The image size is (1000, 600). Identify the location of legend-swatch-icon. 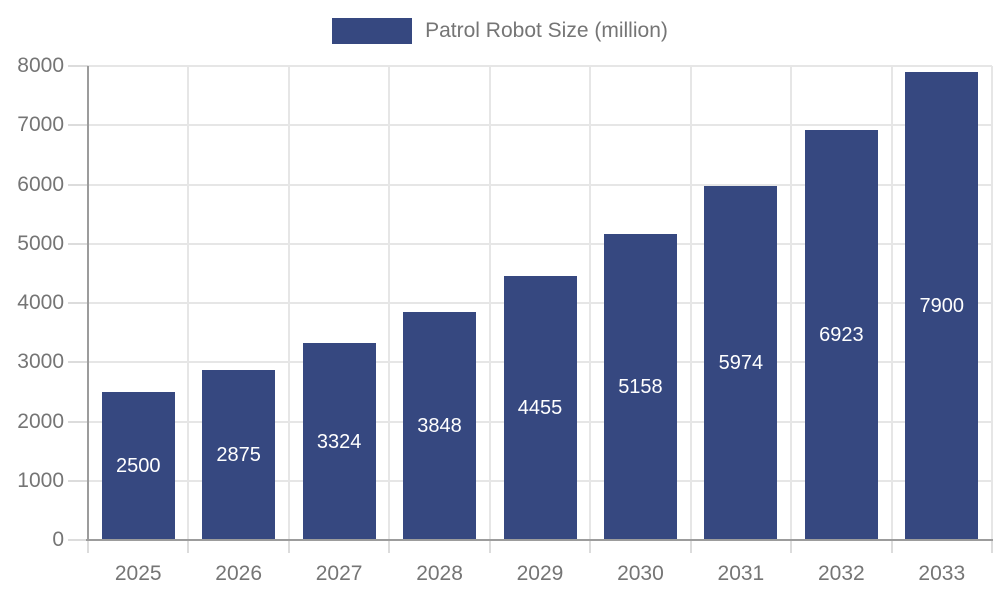
(372, 30).